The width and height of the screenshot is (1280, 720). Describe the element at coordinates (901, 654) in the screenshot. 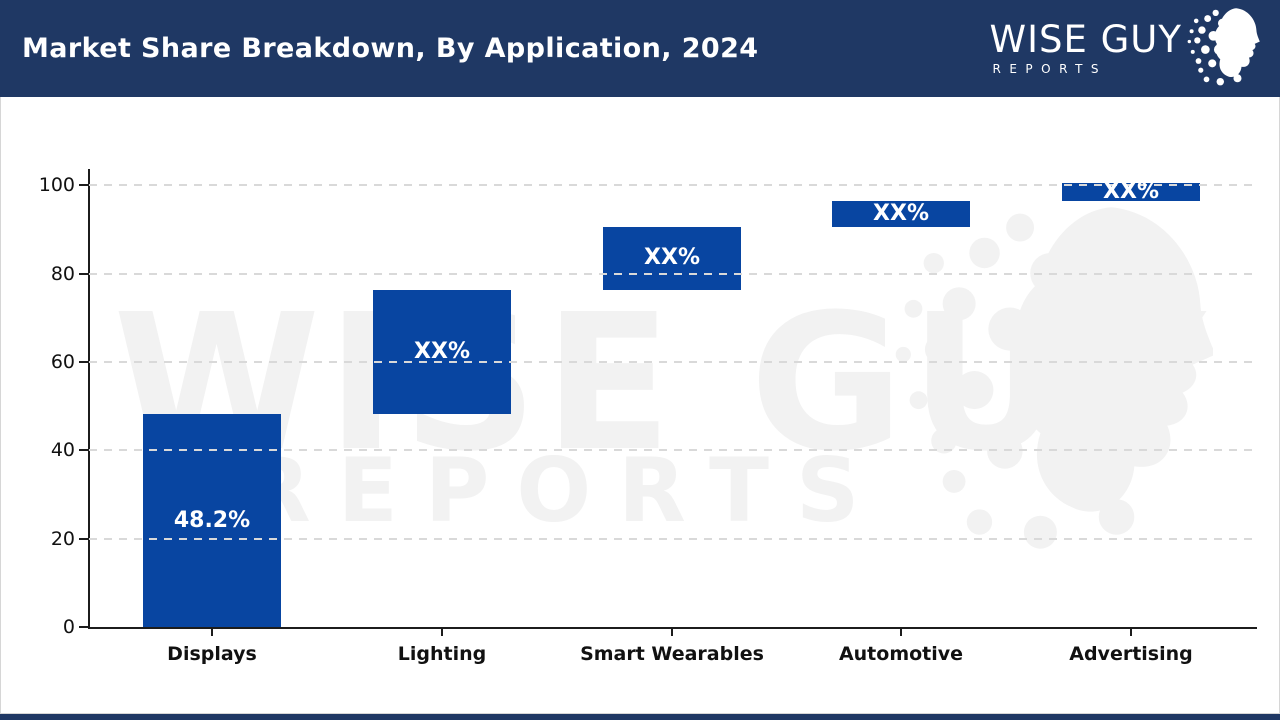

I see `x-tick-label: Automotive` at that location.